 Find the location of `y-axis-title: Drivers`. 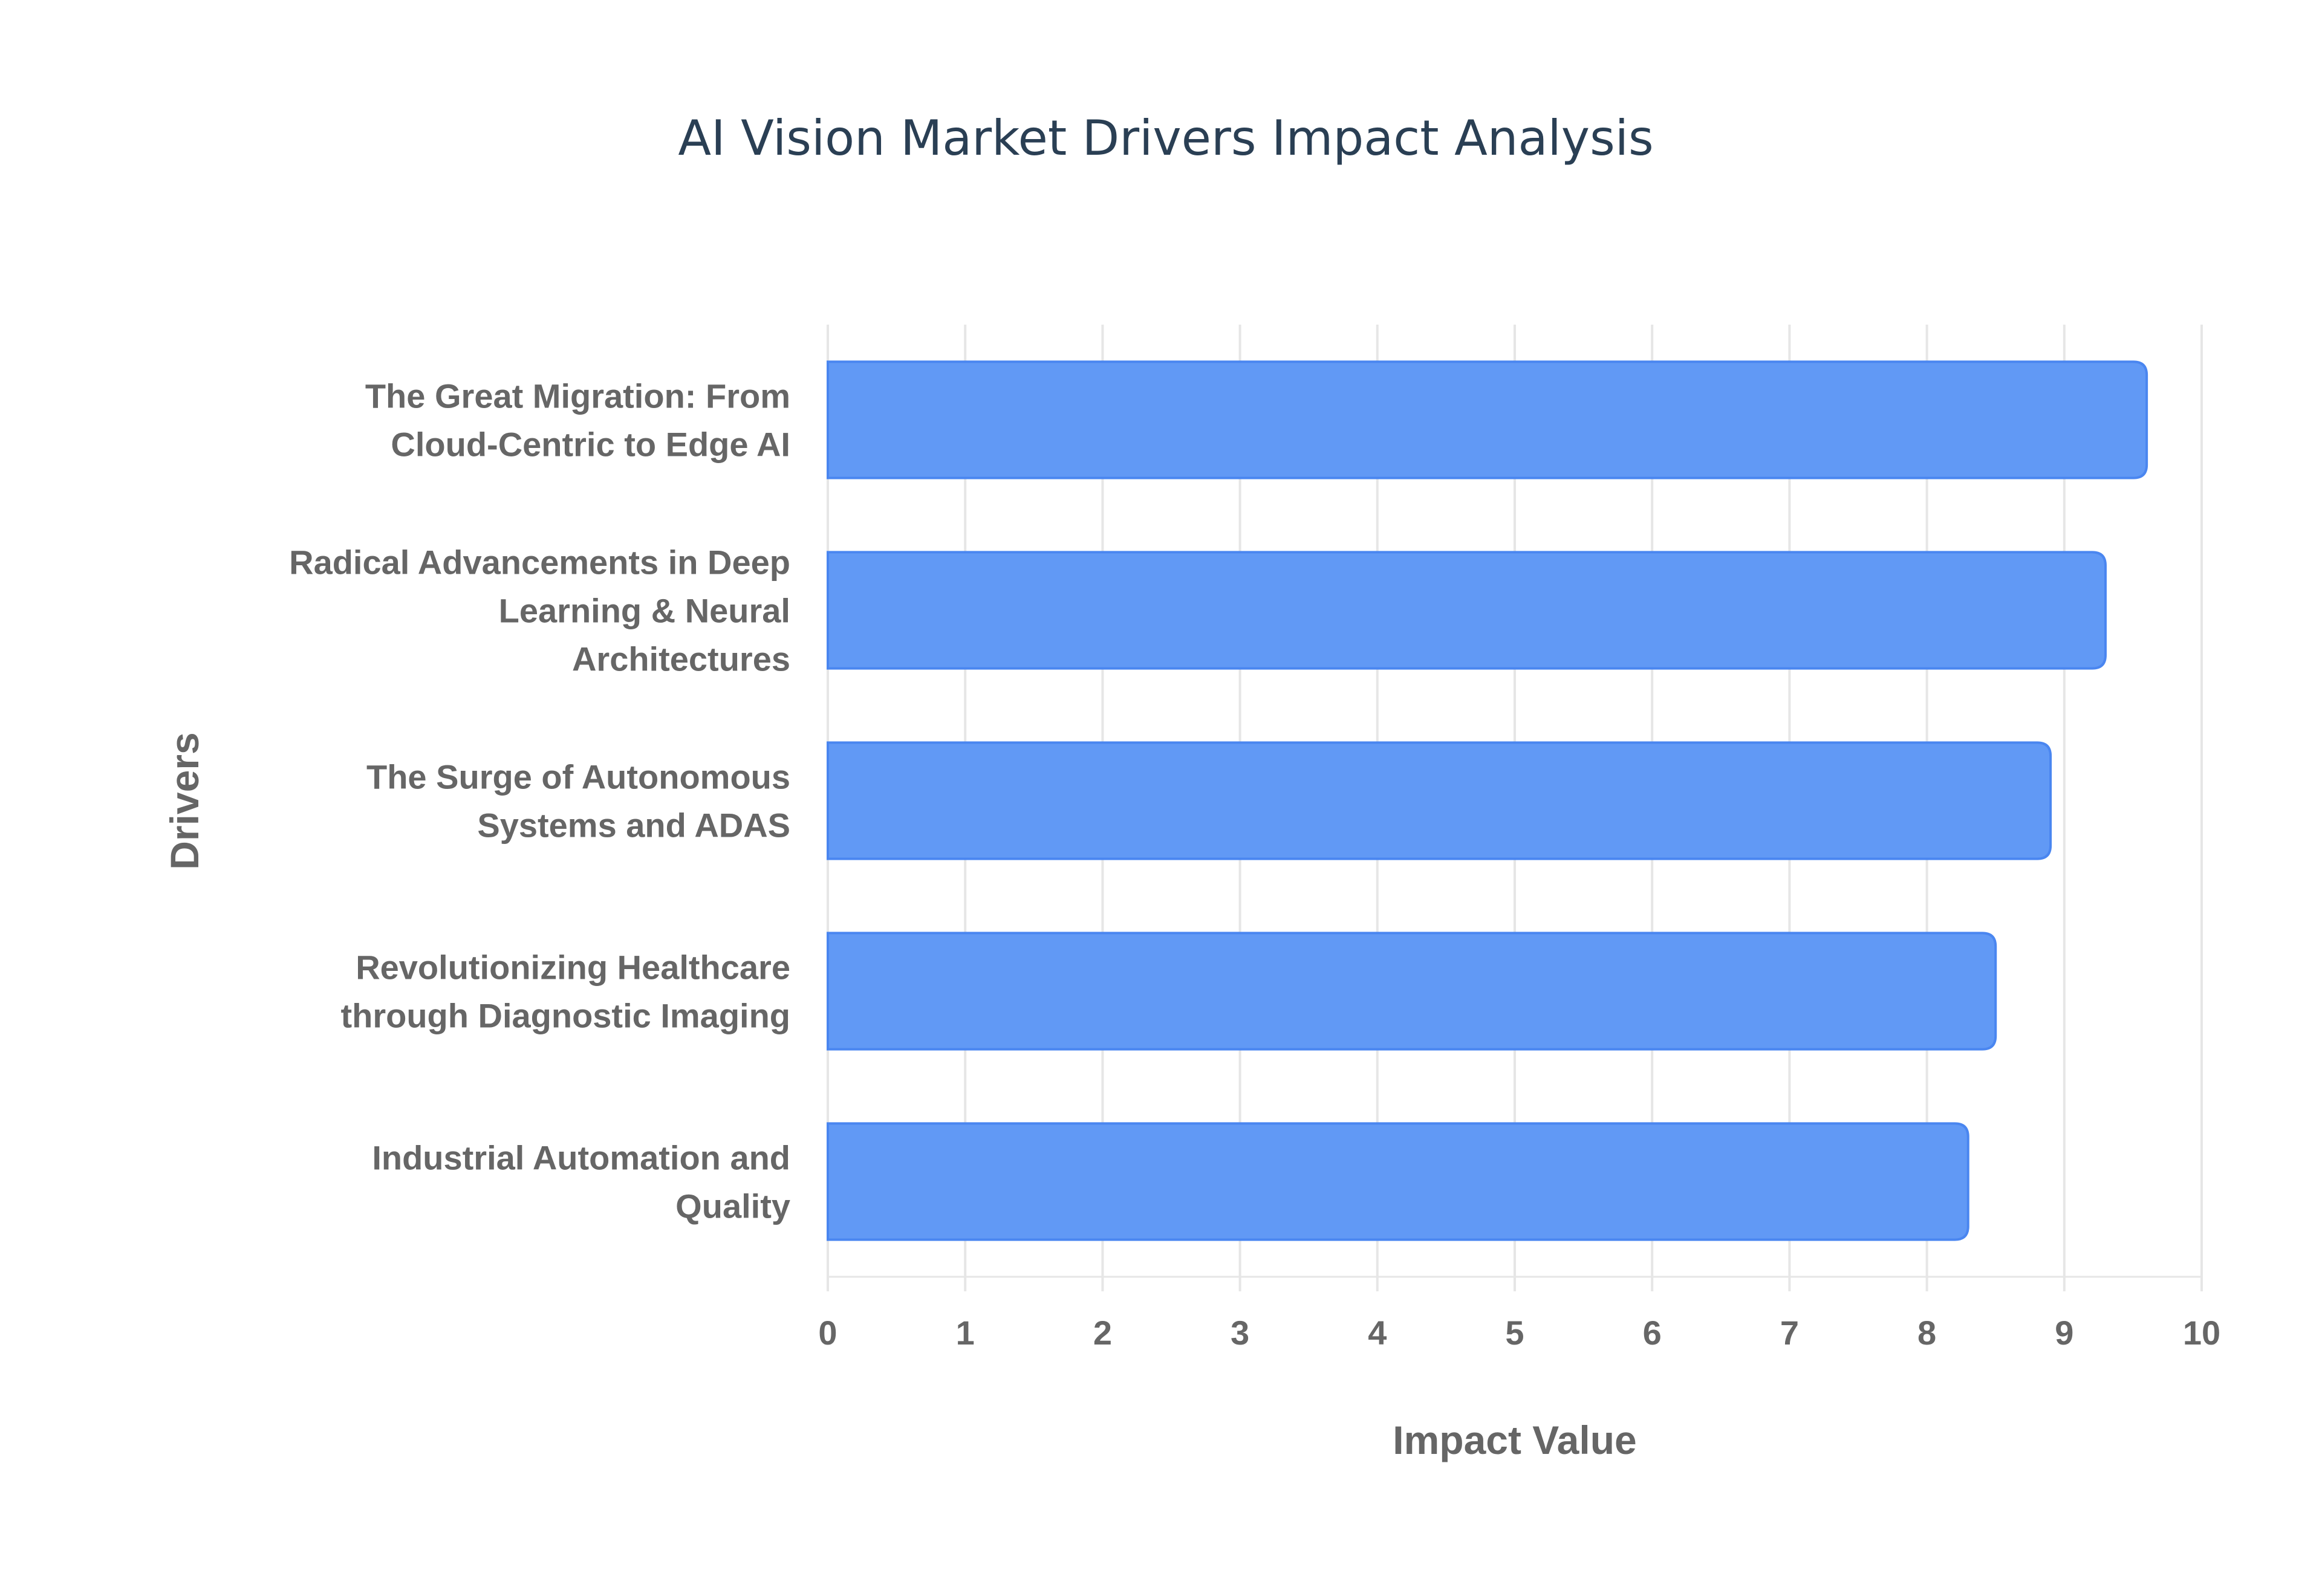

y-axis-title: Drivers is located at coordinates (184, 801).